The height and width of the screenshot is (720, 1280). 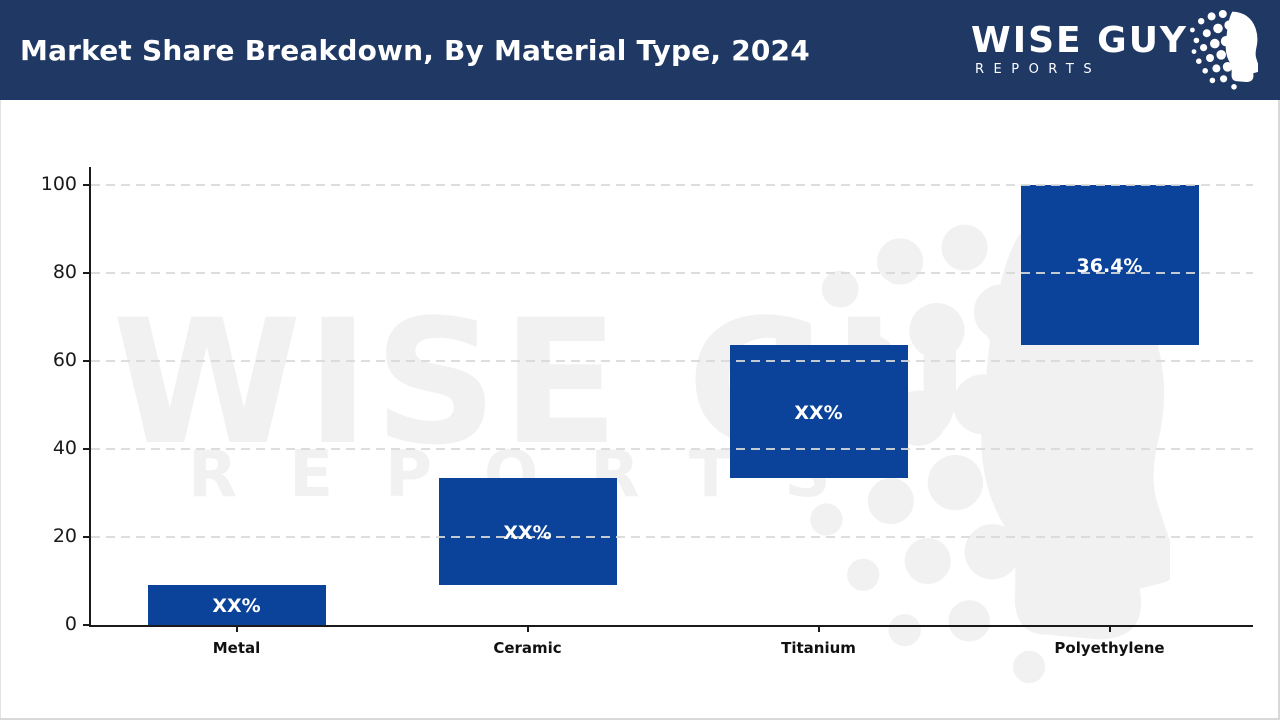 What do you see at coordinates (58, 184) in the screenshot?
I see `y-tick-label-100: 100` at bounding box center [58, 184].